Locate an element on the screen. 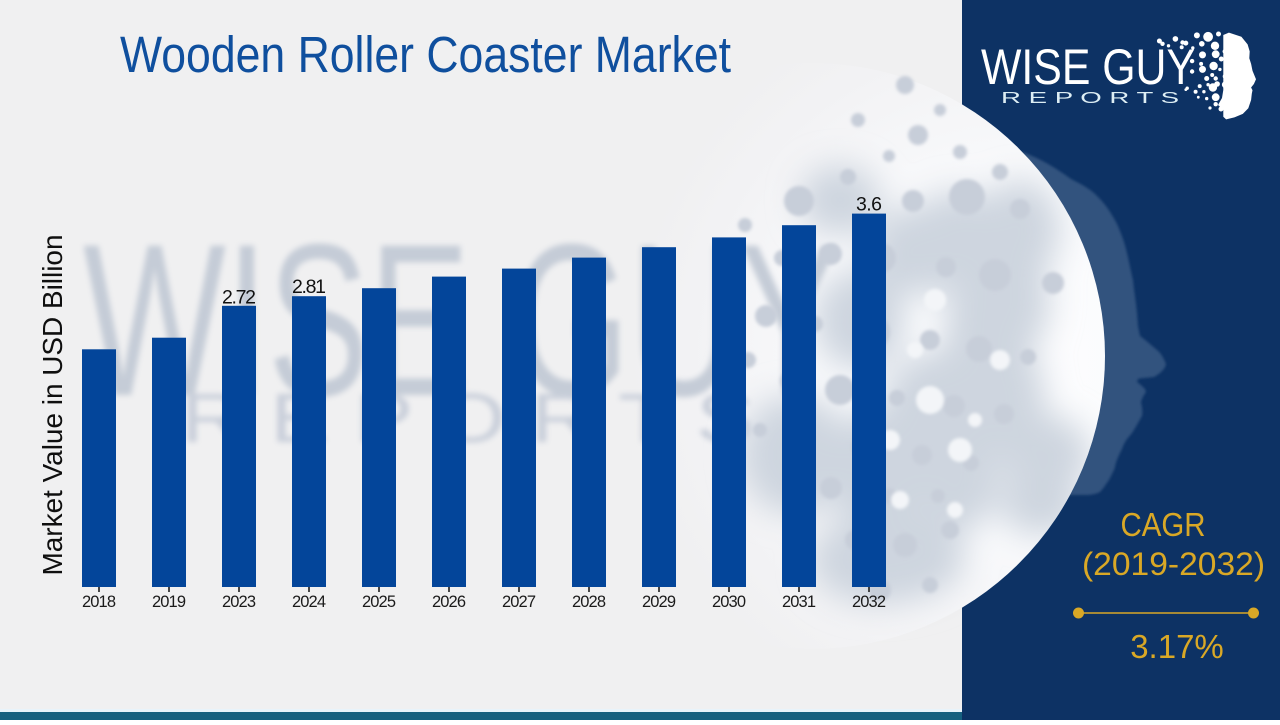  svg-text: Market Value in USD Billion is located at coordinates (52, 405).